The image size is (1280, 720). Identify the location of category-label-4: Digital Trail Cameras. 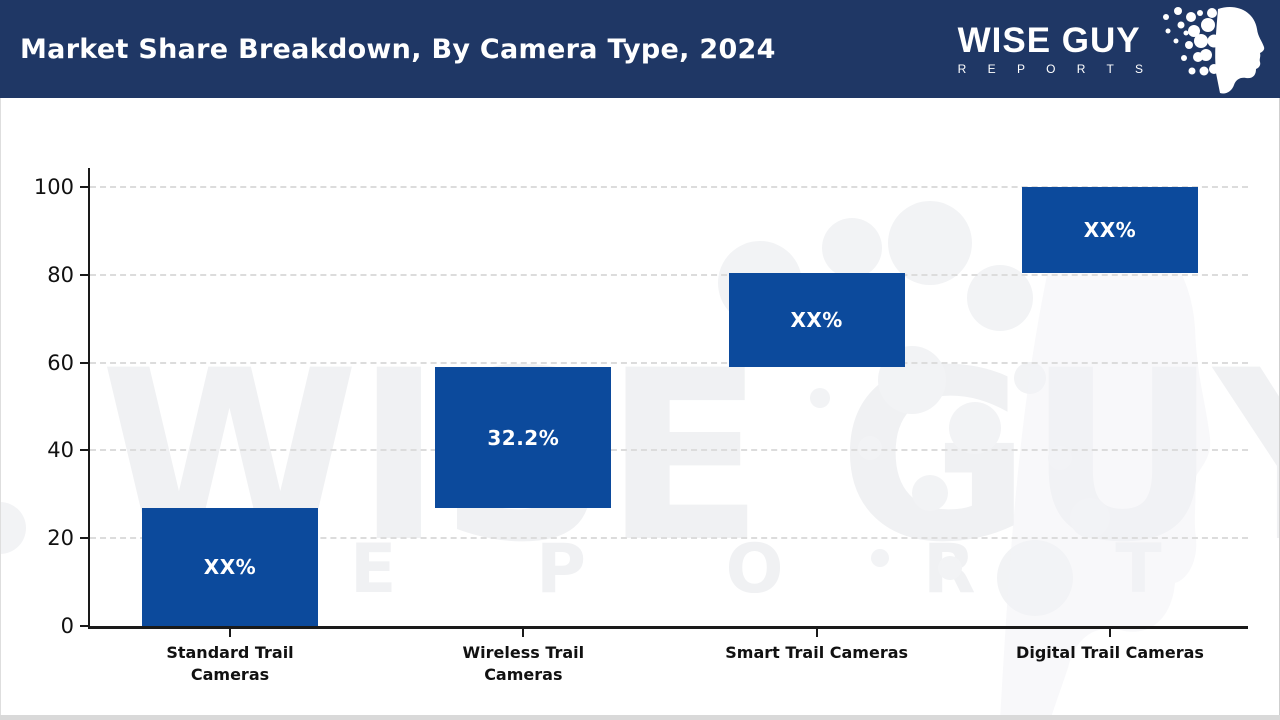
(1110, 652).